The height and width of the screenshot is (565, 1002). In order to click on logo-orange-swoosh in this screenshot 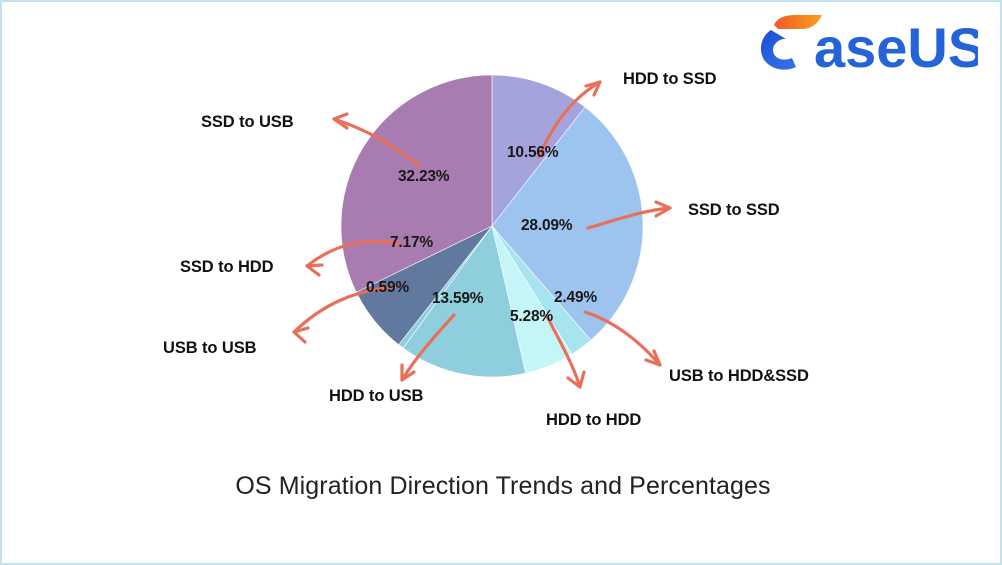, I will do `click(798, 22)`.